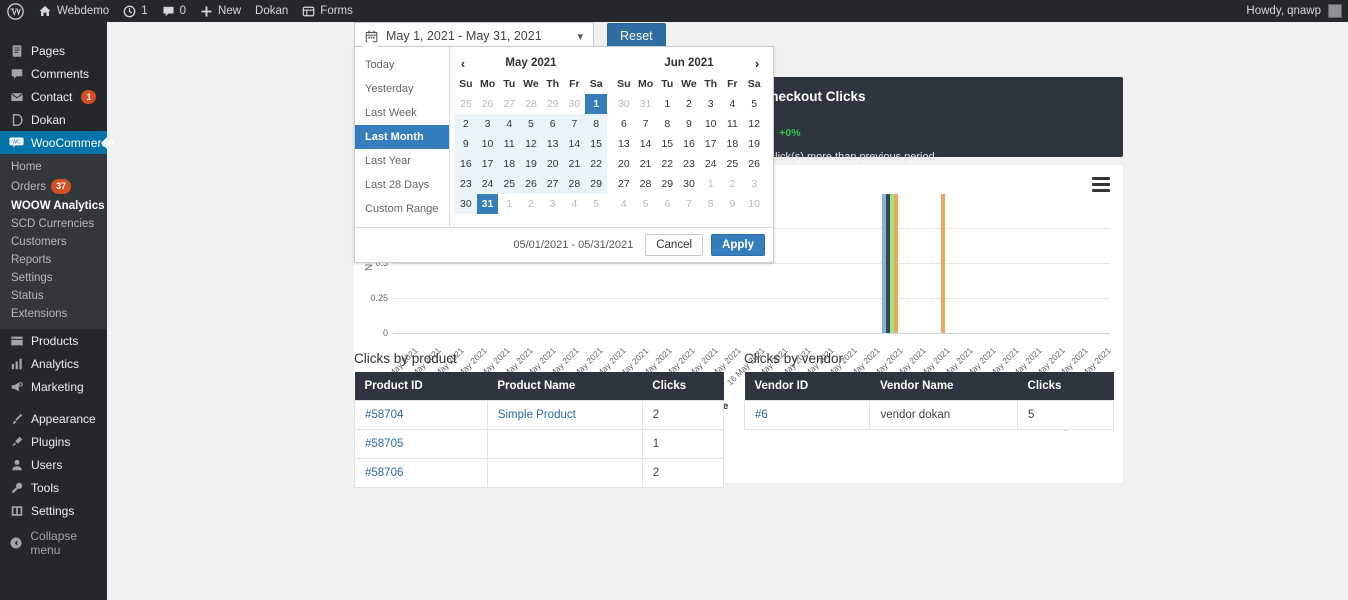 The image size is (1348, 600). Describe the element at coordinates (53, 50) in the screenshot. I see `sidebar-item-pages: Pages` at that location.